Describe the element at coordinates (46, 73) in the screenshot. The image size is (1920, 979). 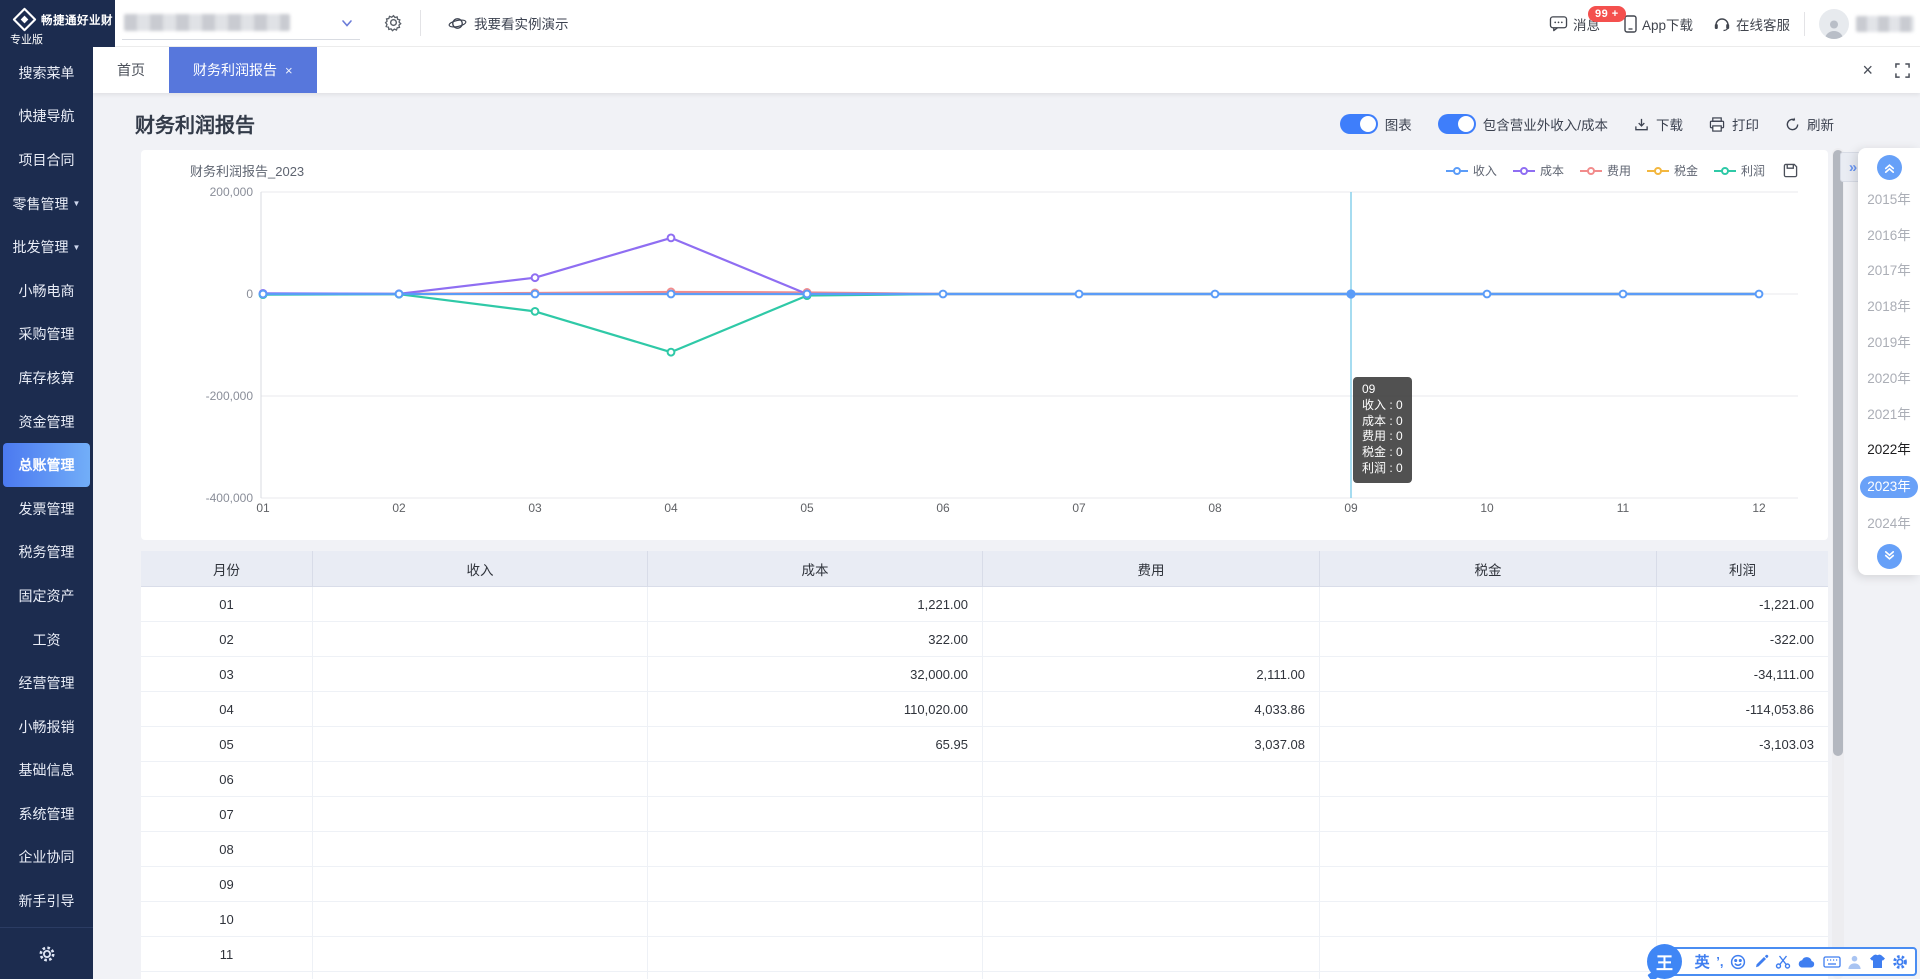
I see `sidebar-item-0: 搜索菜单` at that location.